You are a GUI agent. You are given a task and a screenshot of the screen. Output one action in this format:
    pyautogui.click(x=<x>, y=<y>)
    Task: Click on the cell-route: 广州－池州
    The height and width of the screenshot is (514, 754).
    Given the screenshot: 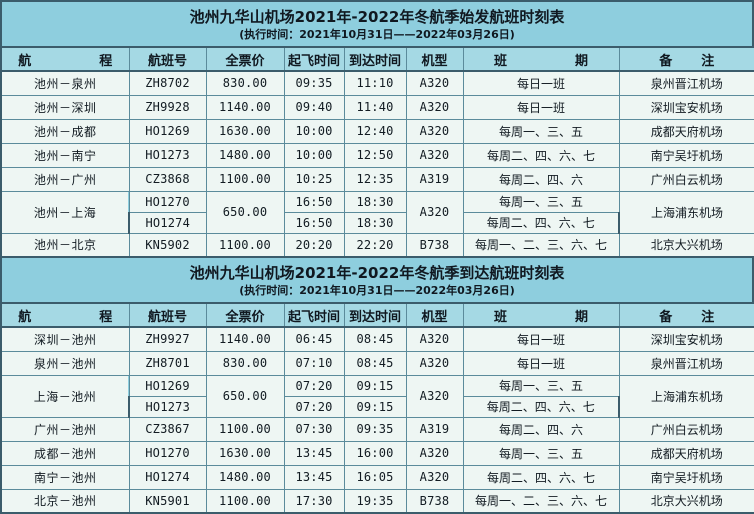 What is the action you would take?
    pyautogui.click(x=65, y=429)
    